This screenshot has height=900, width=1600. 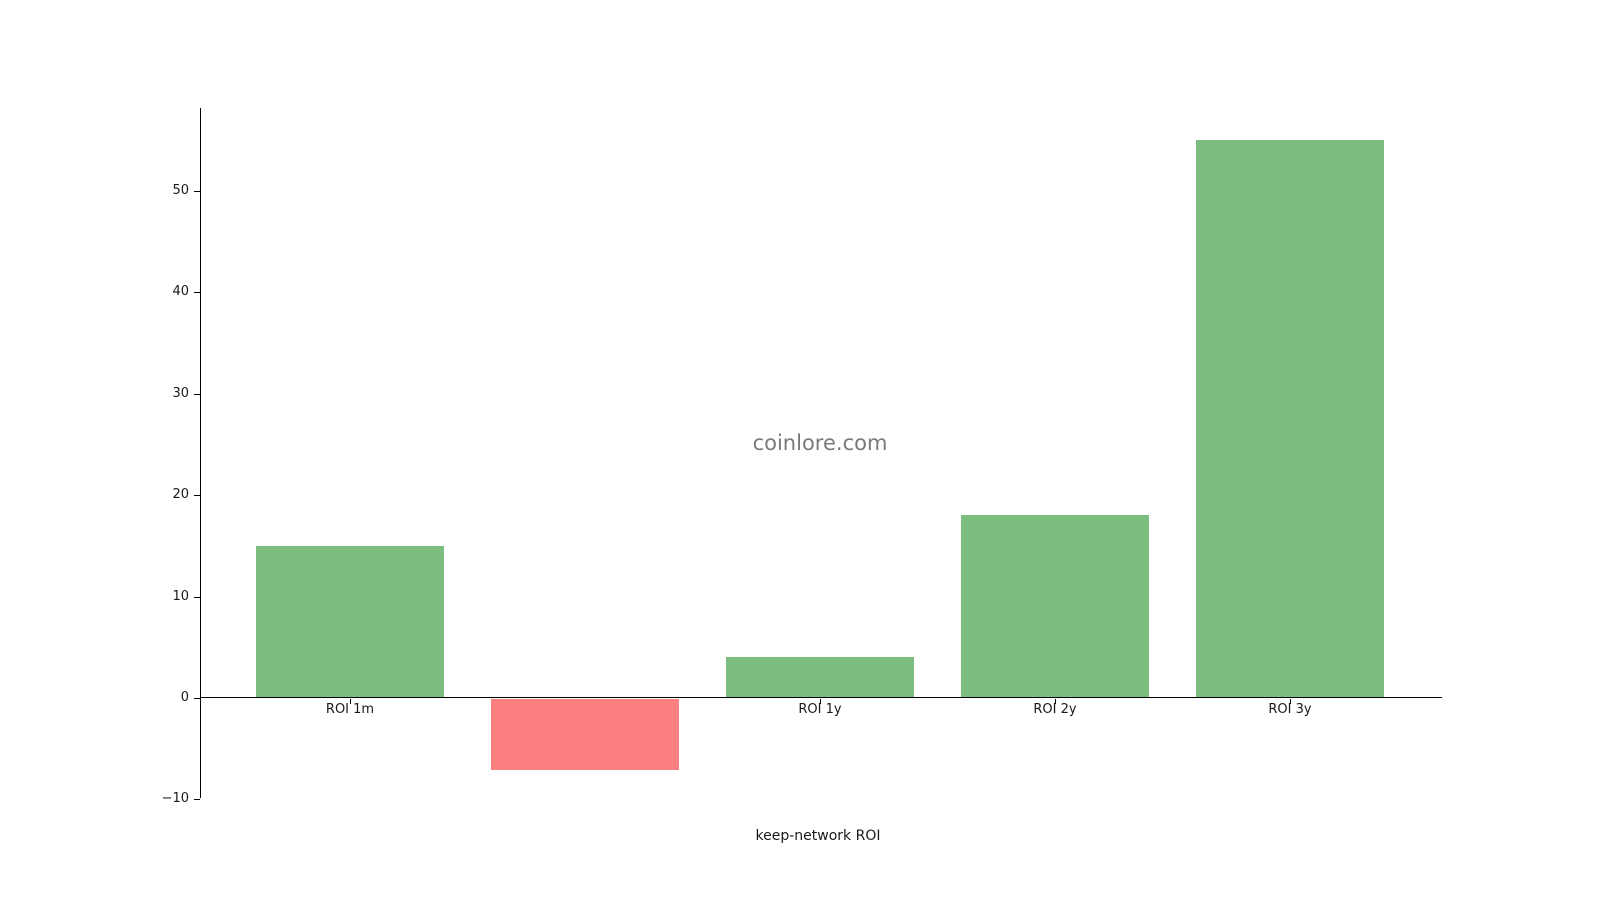 What do you see at coordinates (820, 677) in the screenshot?
I see `bar-roi-1y` at bounding box center [820, 677].